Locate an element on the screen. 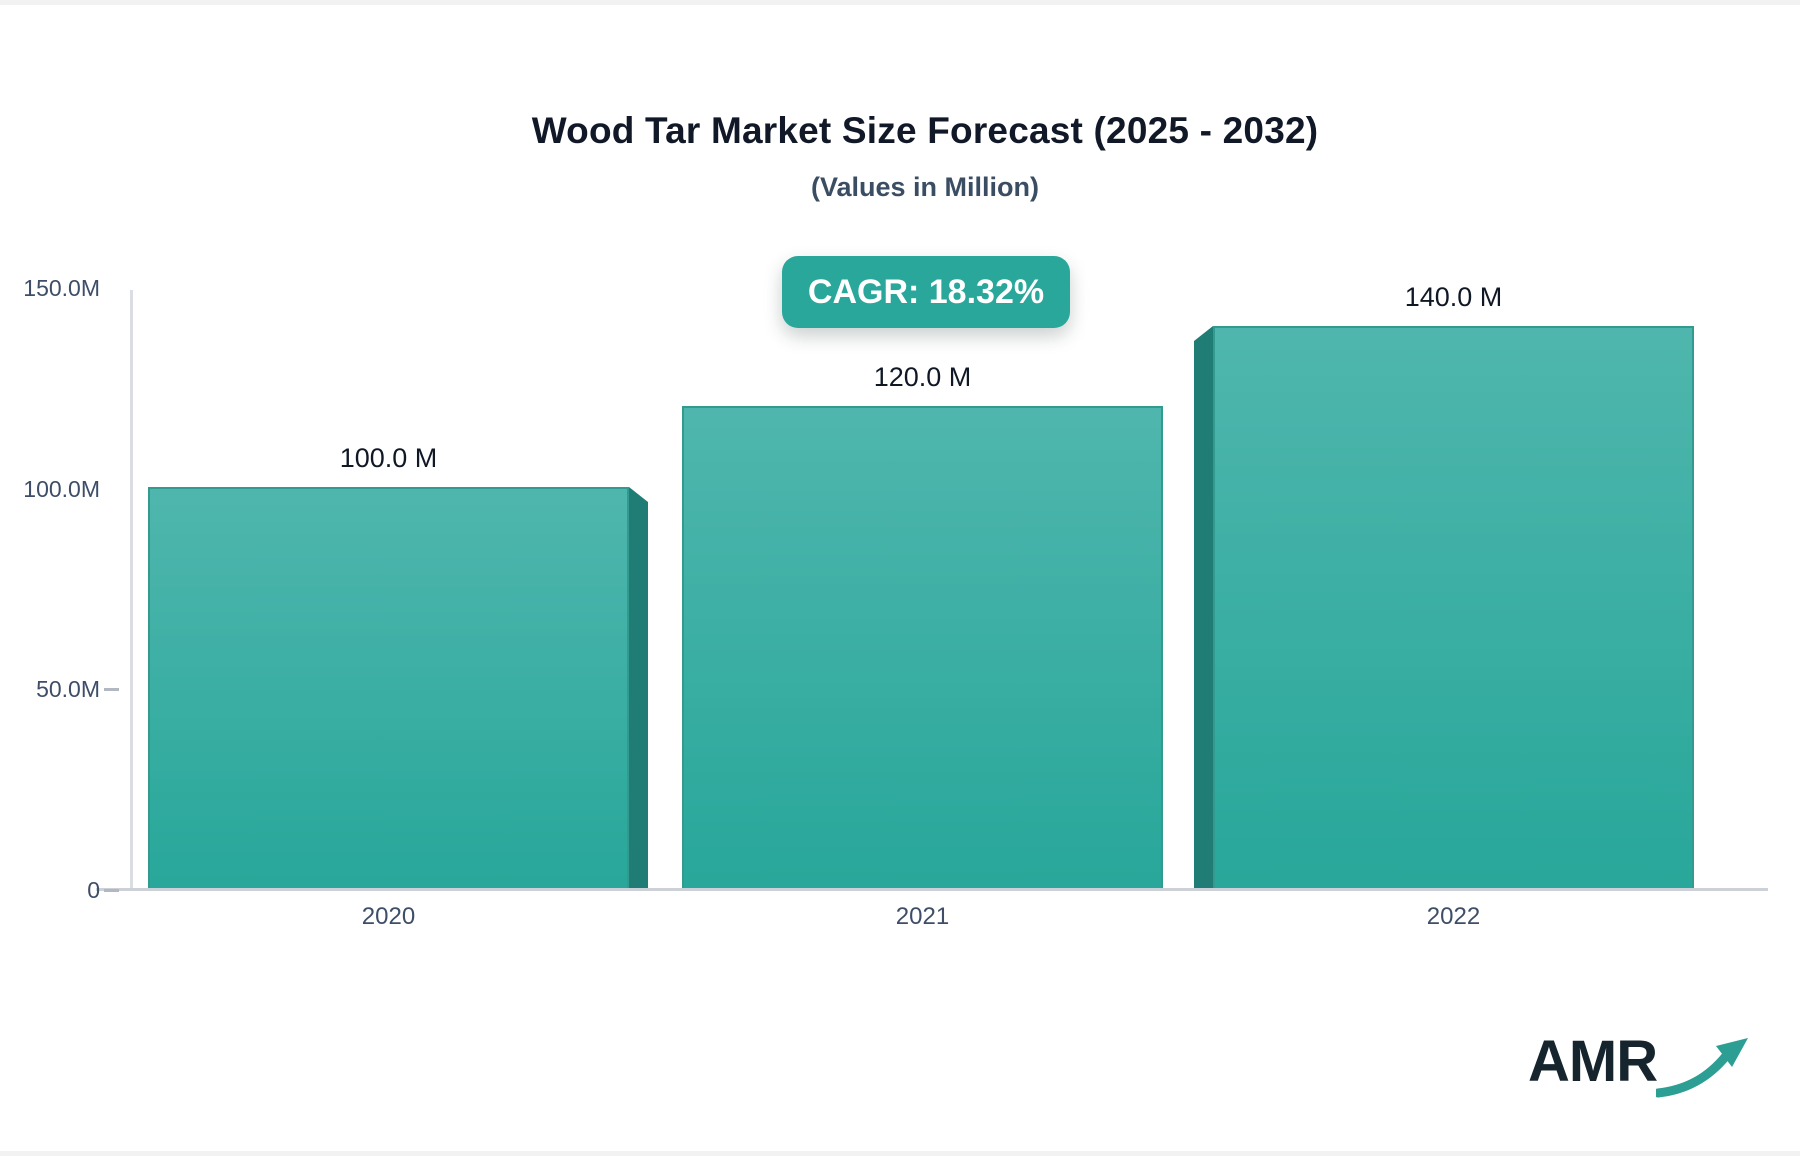 Image resolution: width=1800 pixels, height=1156 pixels. cagr-badge-label: CAGR: 18.32% is located at coordinates (926, 291).